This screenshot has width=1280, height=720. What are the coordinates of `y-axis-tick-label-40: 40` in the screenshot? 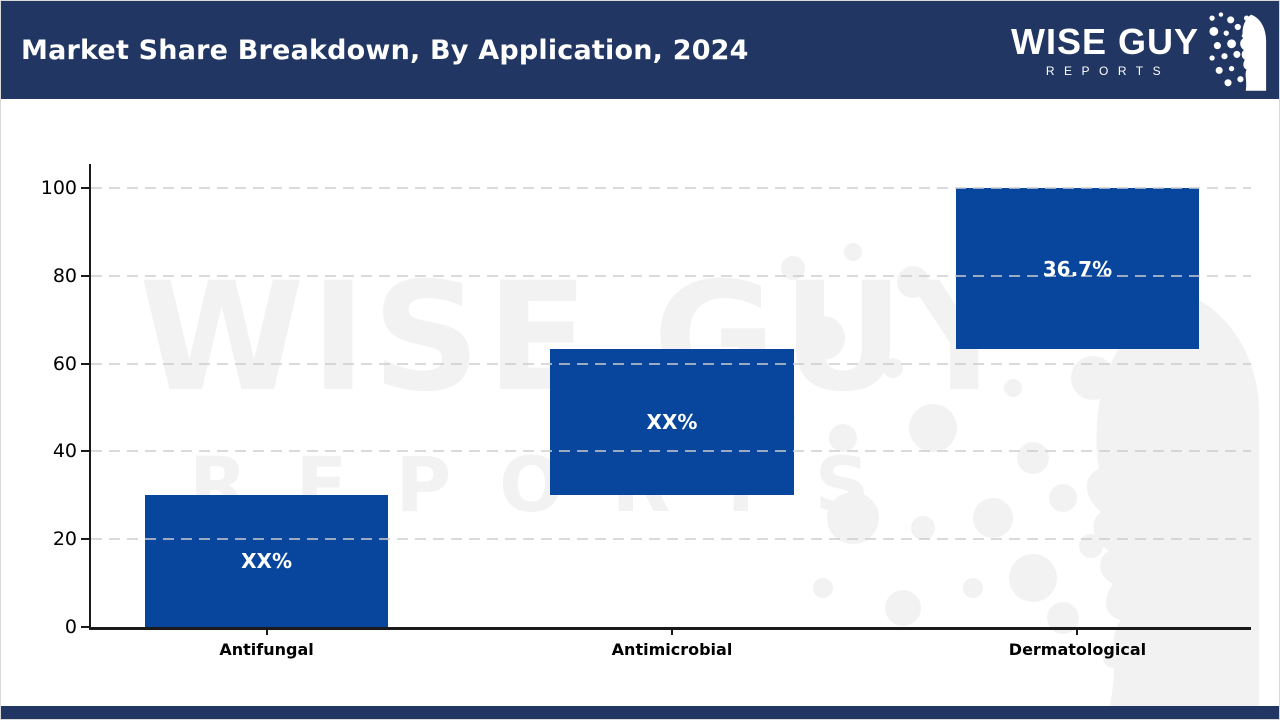 It's located at (64, 451).